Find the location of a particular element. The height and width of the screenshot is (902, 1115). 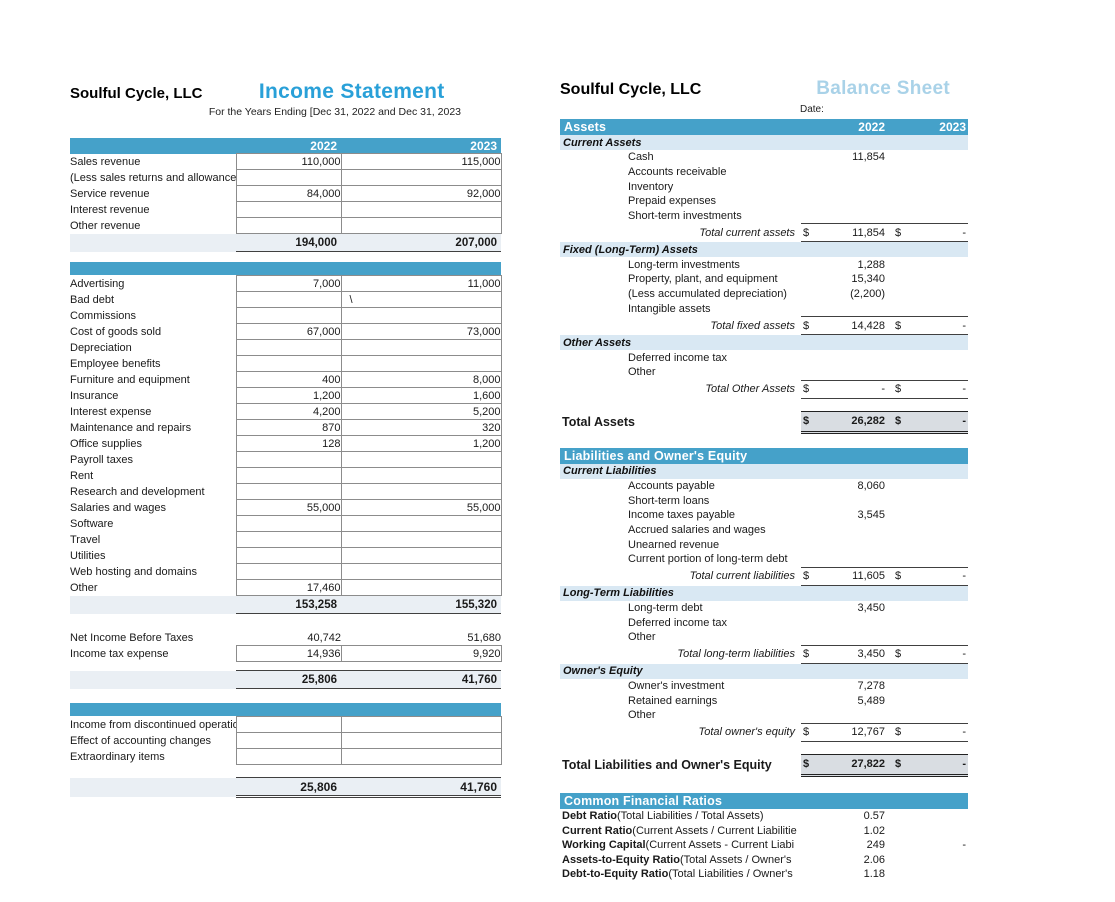

company-name: Soulful Cycle, LLC is located at coordinates (631, 89).